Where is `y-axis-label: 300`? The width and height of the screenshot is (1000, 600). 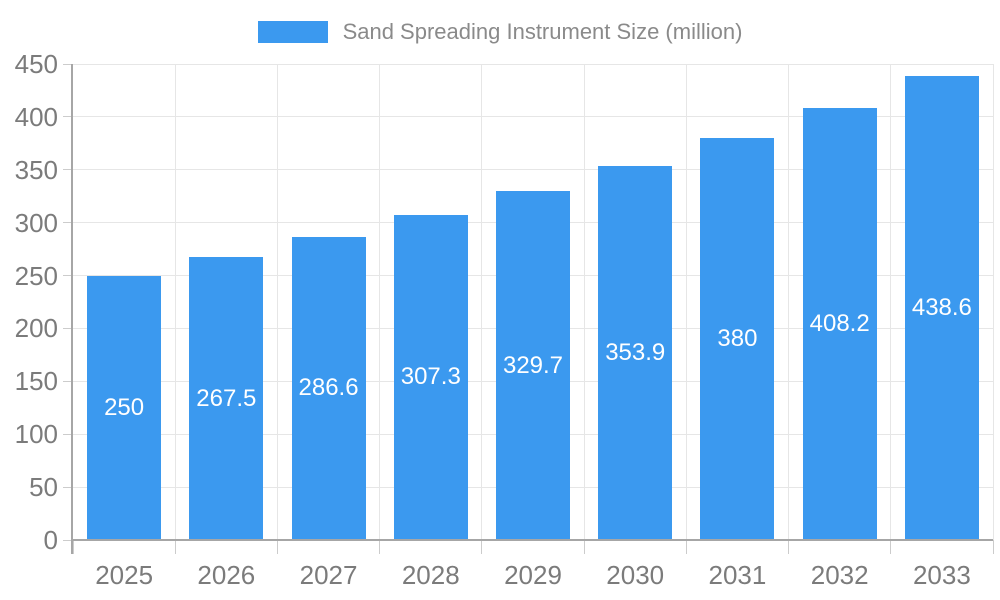
y-axis-label: 300 is located at coordinates (36, 222).